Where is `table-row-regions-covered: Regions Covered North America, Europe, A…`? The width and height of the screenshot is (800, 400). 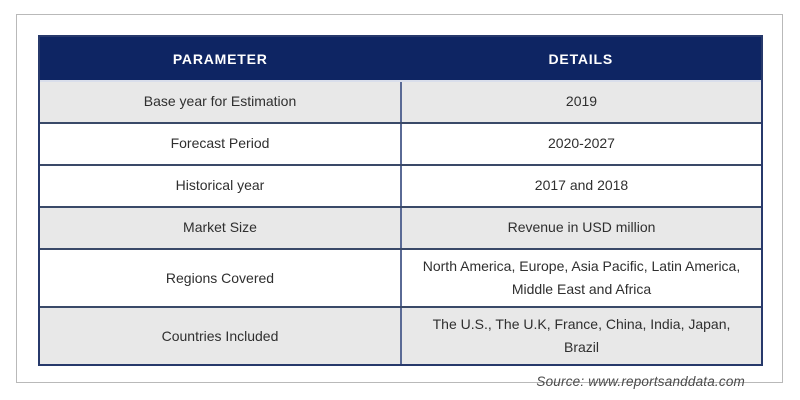
table-row-regions-covered: Regions Covered North America, Europe, A… is located at coordinates (400, 277).